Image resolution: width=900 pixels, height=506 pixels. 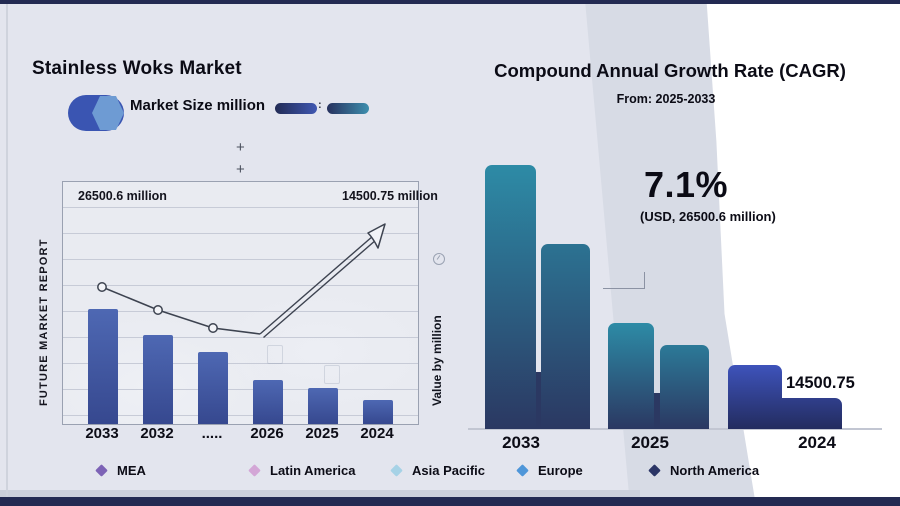 What do you see at coordinates (122, 196) in the screenshot?
I see `start-value-label: 26500.6 million` at bounding box center [122, 196].